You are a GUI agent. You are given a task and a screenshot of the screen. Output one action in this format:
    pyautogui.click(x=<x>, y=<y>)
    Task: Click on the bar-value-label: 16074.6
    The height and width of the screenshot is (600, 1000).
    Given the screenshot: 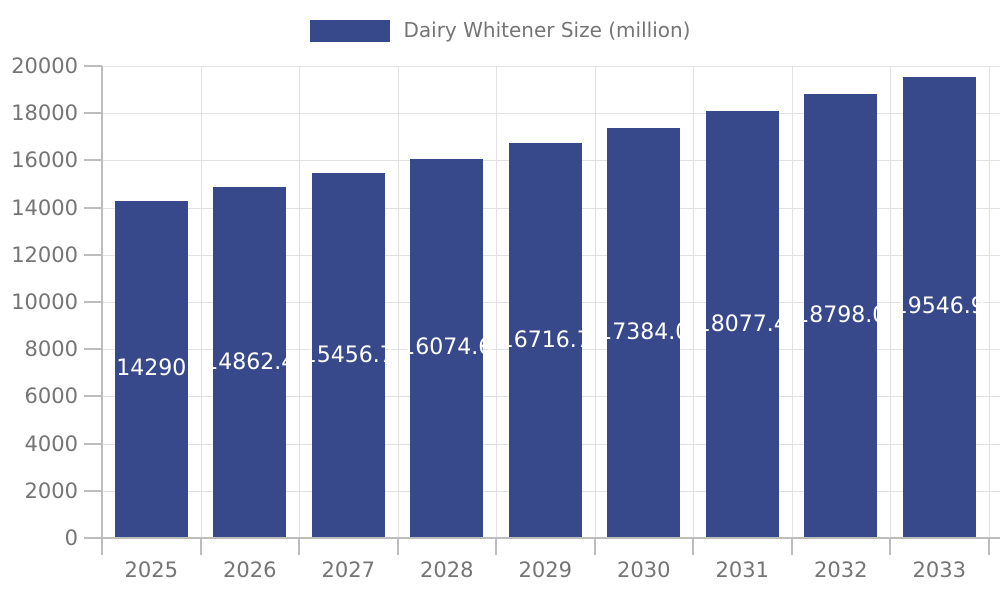 What is the action you would take?
    pyautogui.click(x=447, y=348)
    